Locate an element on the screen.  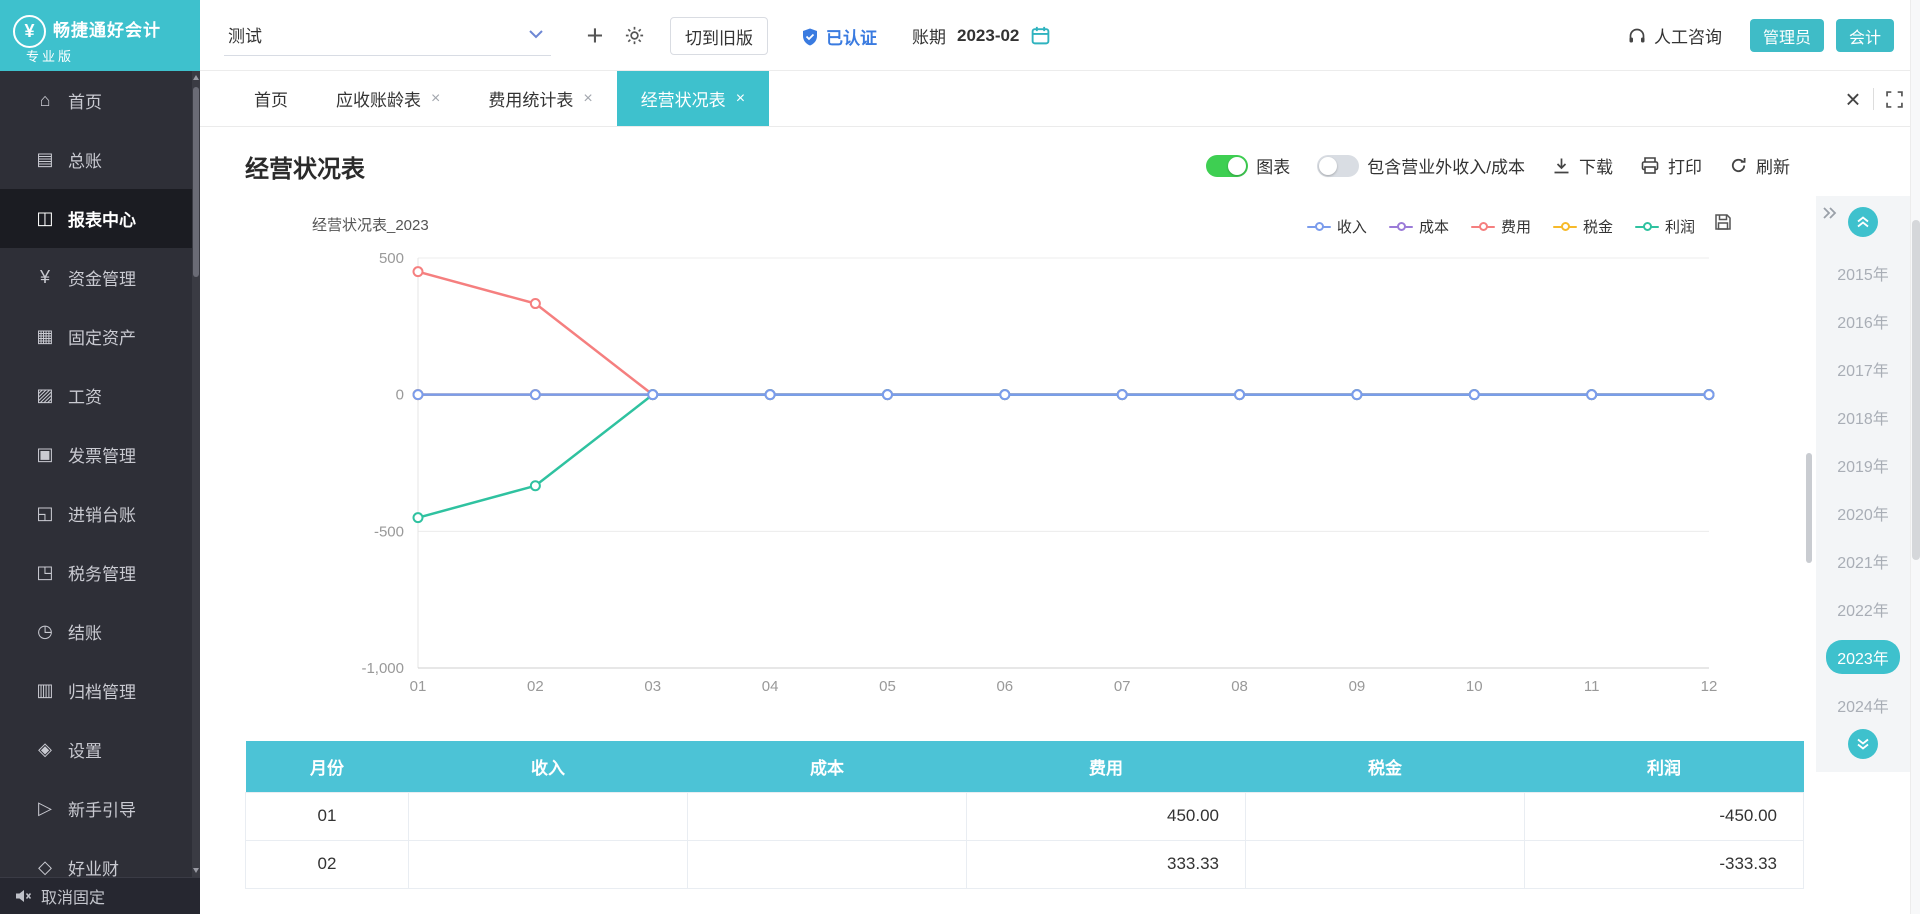
save-chart-image-button is located at coordinates (1723, 222).